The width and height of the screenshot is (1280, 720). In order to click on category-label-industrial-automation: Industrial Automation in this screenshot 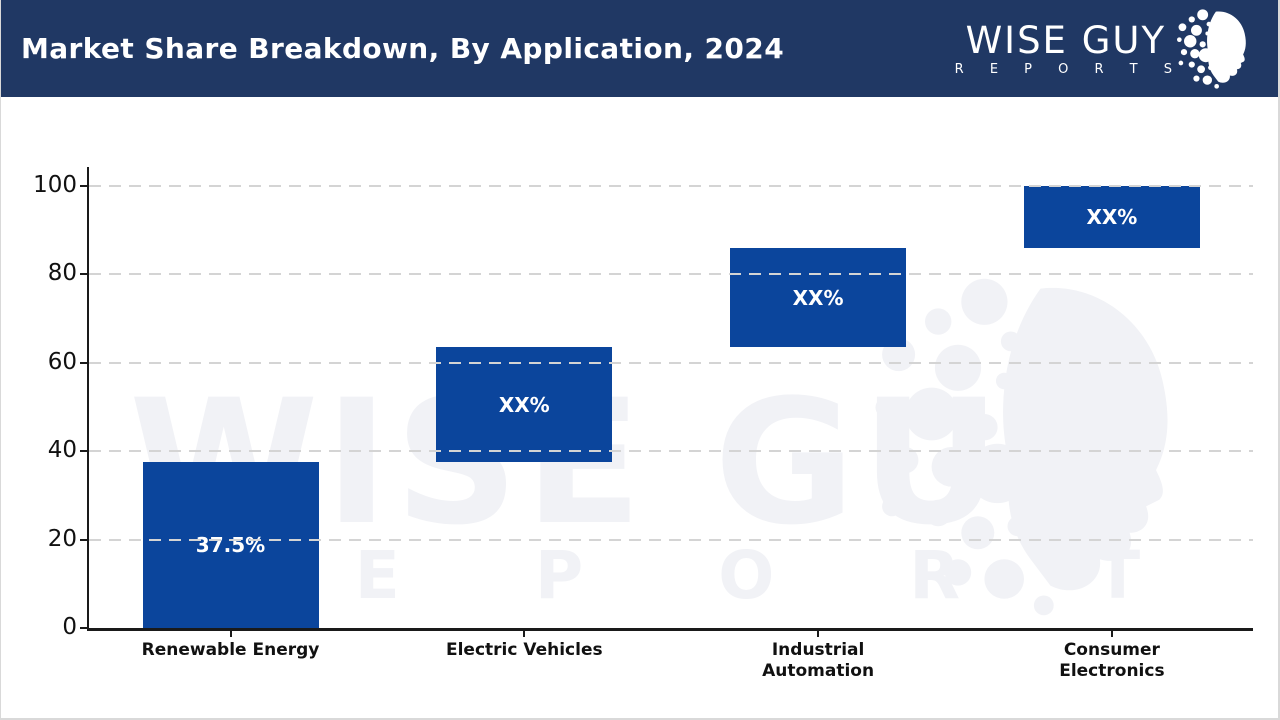, I will do `click(818, 661)`.